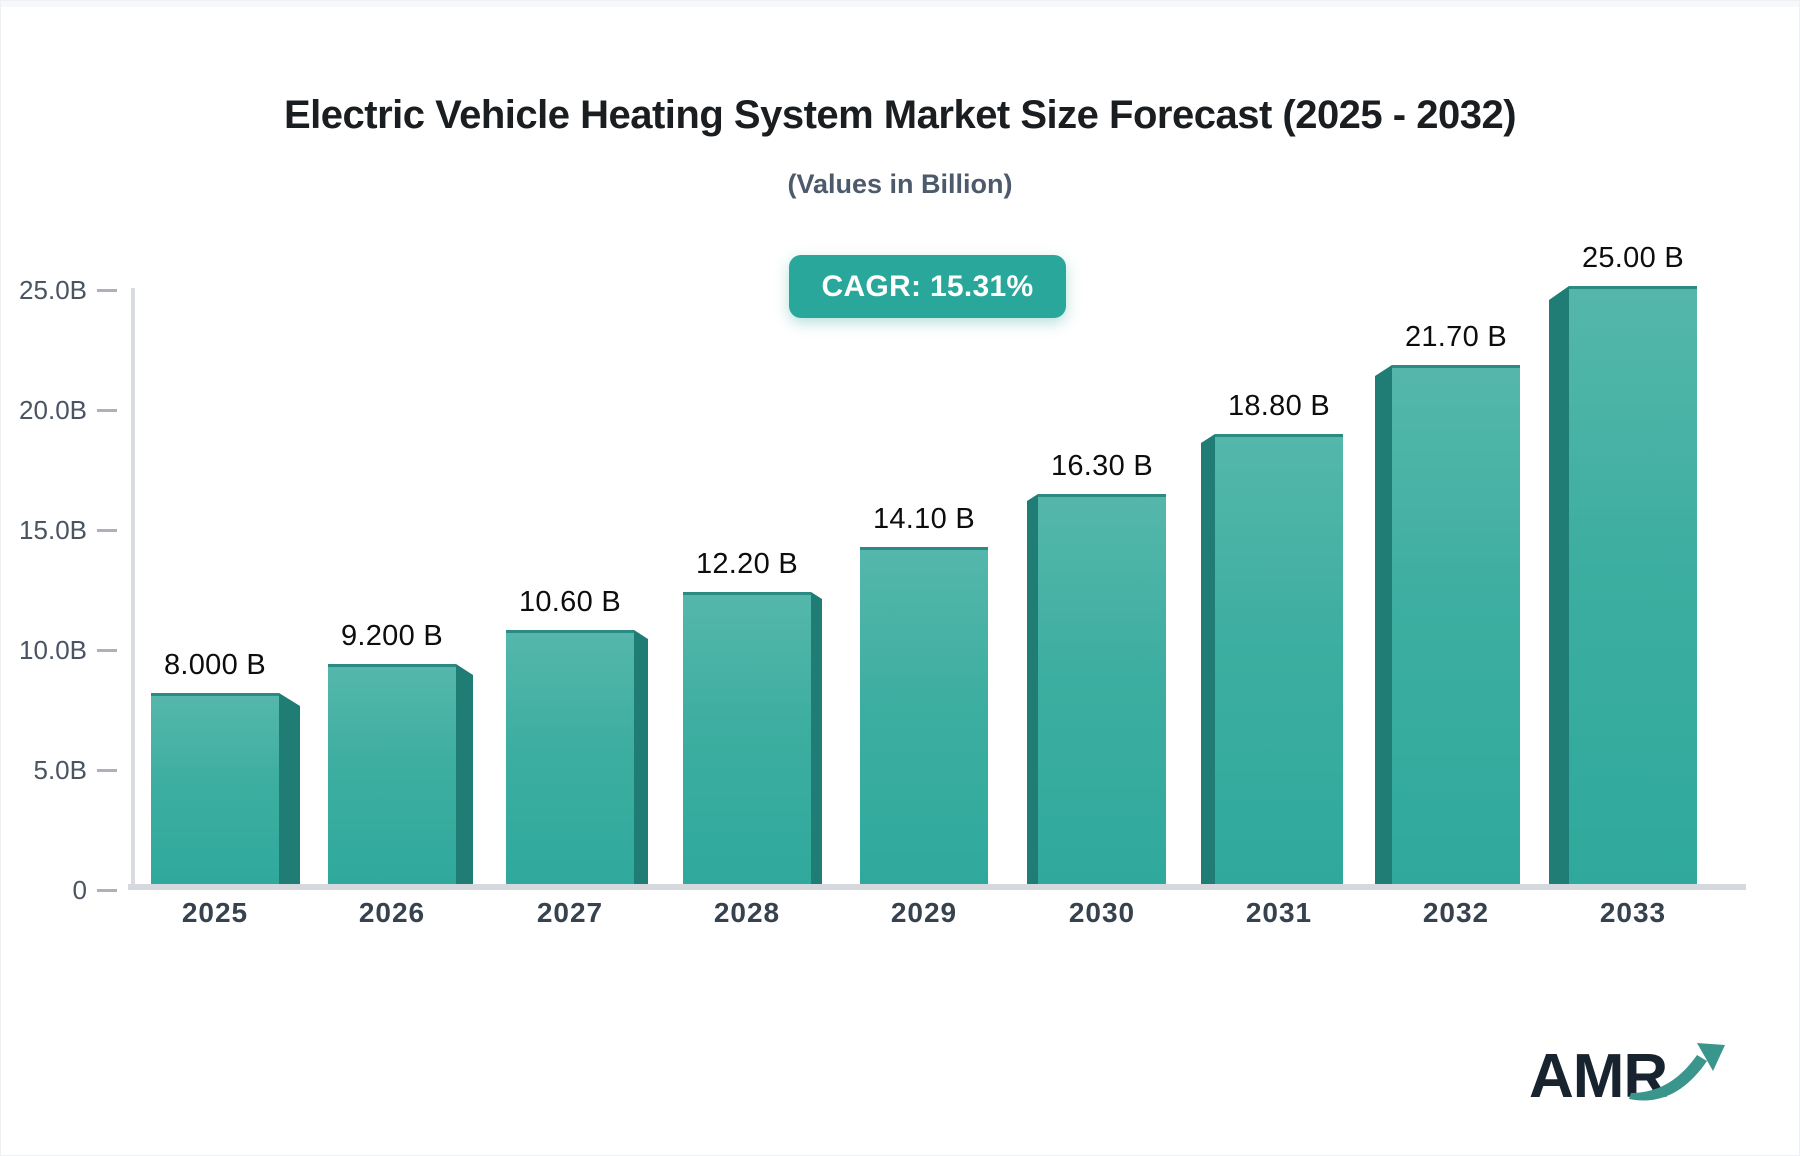 The height and width of the screenshot is (1156, 1800). Describe the element at coordinates (133, 587) in the screenshot. I see `y-axis-line` at that location.